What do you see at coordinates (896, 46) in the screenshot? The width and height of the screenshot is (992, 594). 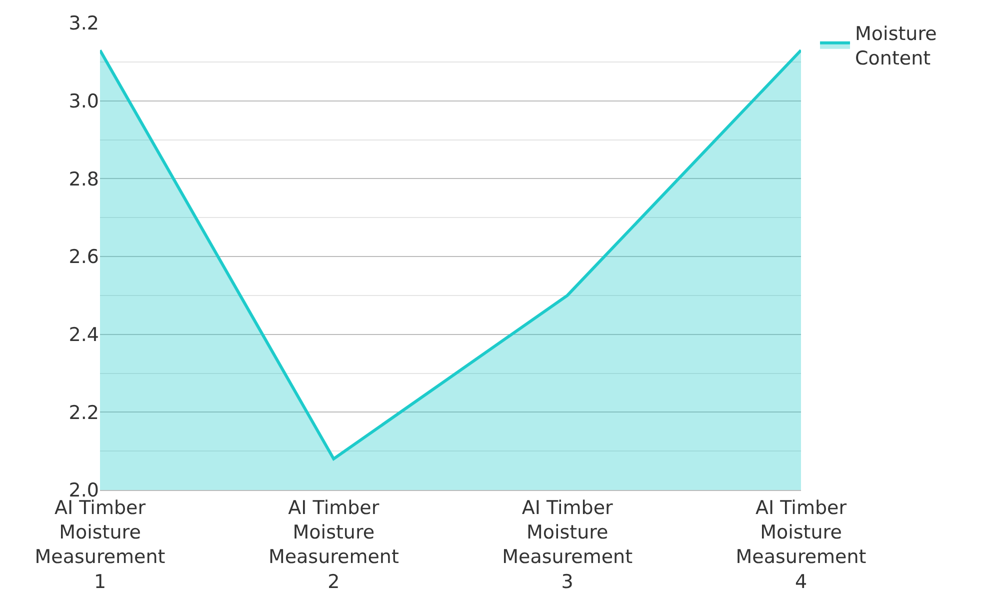 I see `legend-label: Moisture Content` at bounding box center [896, 46].